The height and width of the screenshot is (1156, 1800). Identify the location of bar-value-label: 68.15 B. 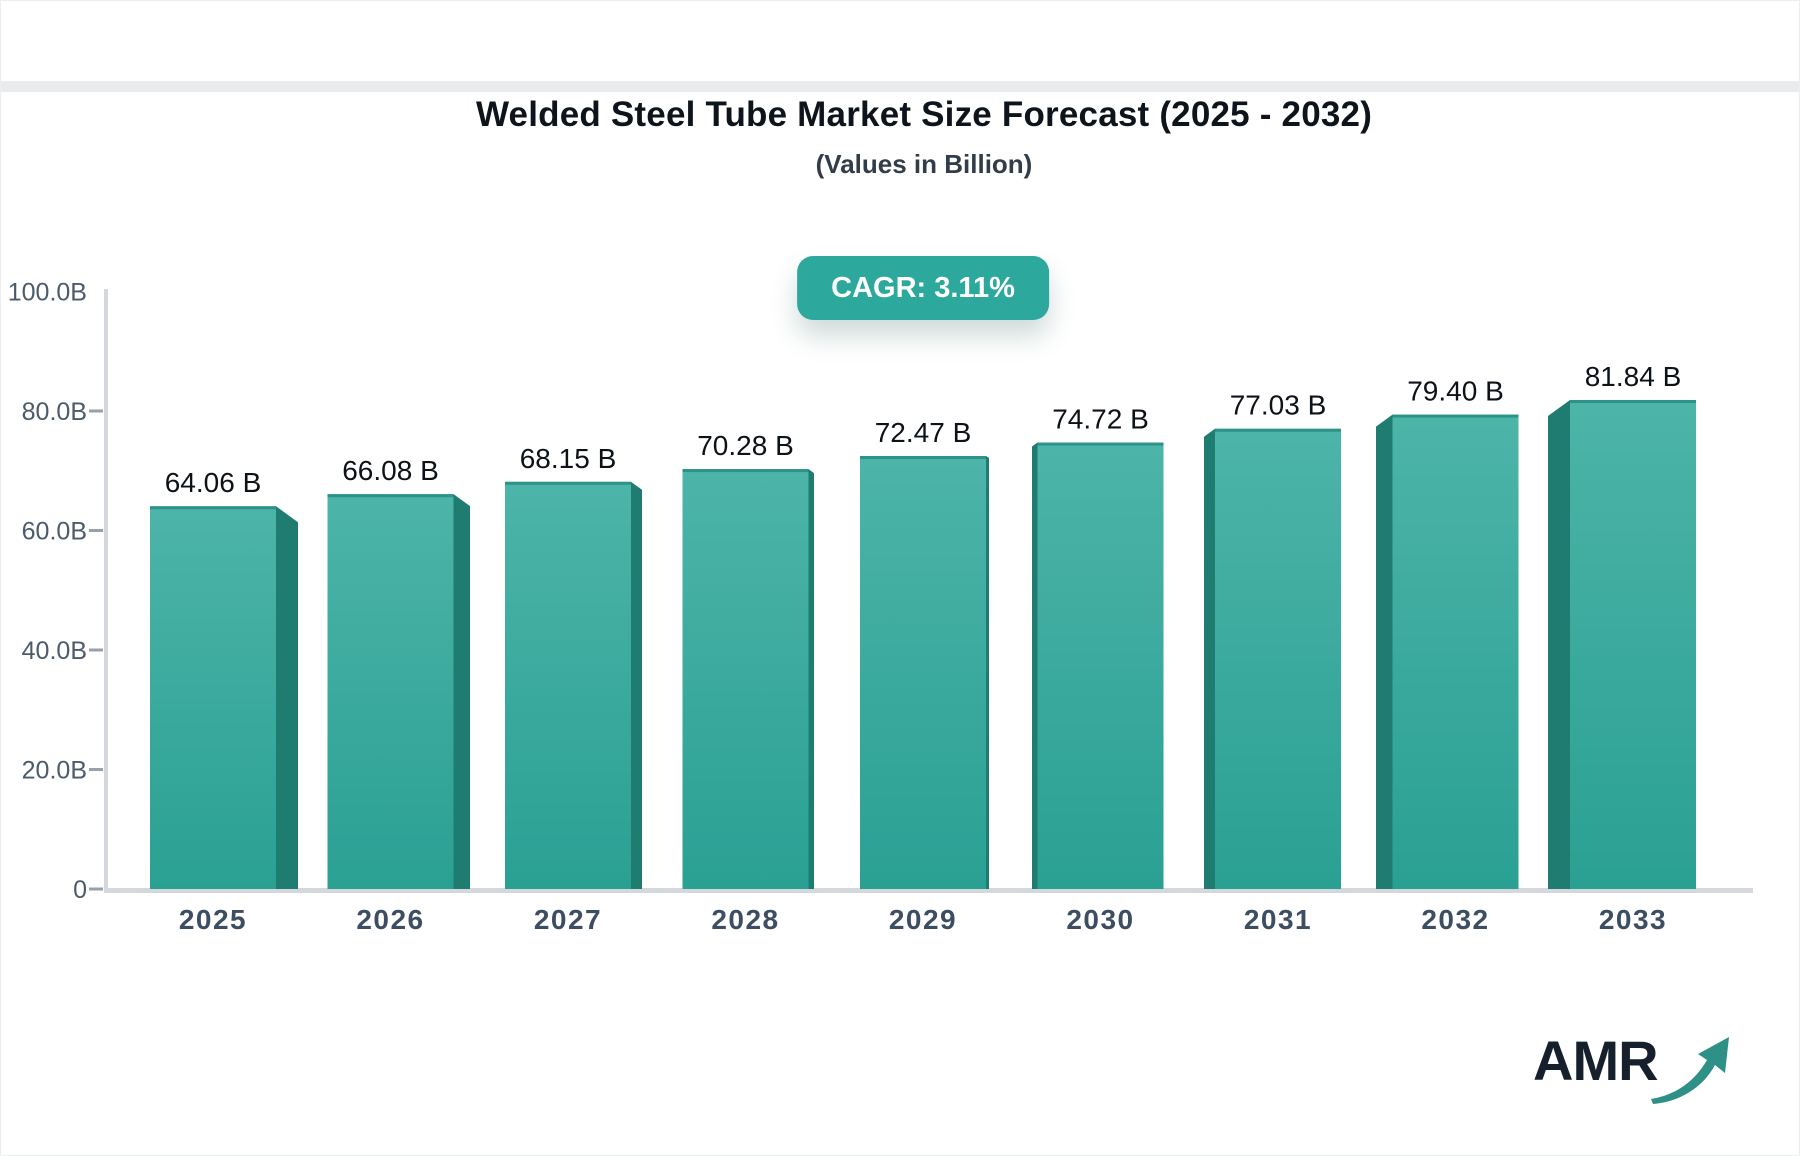
(568, 458).